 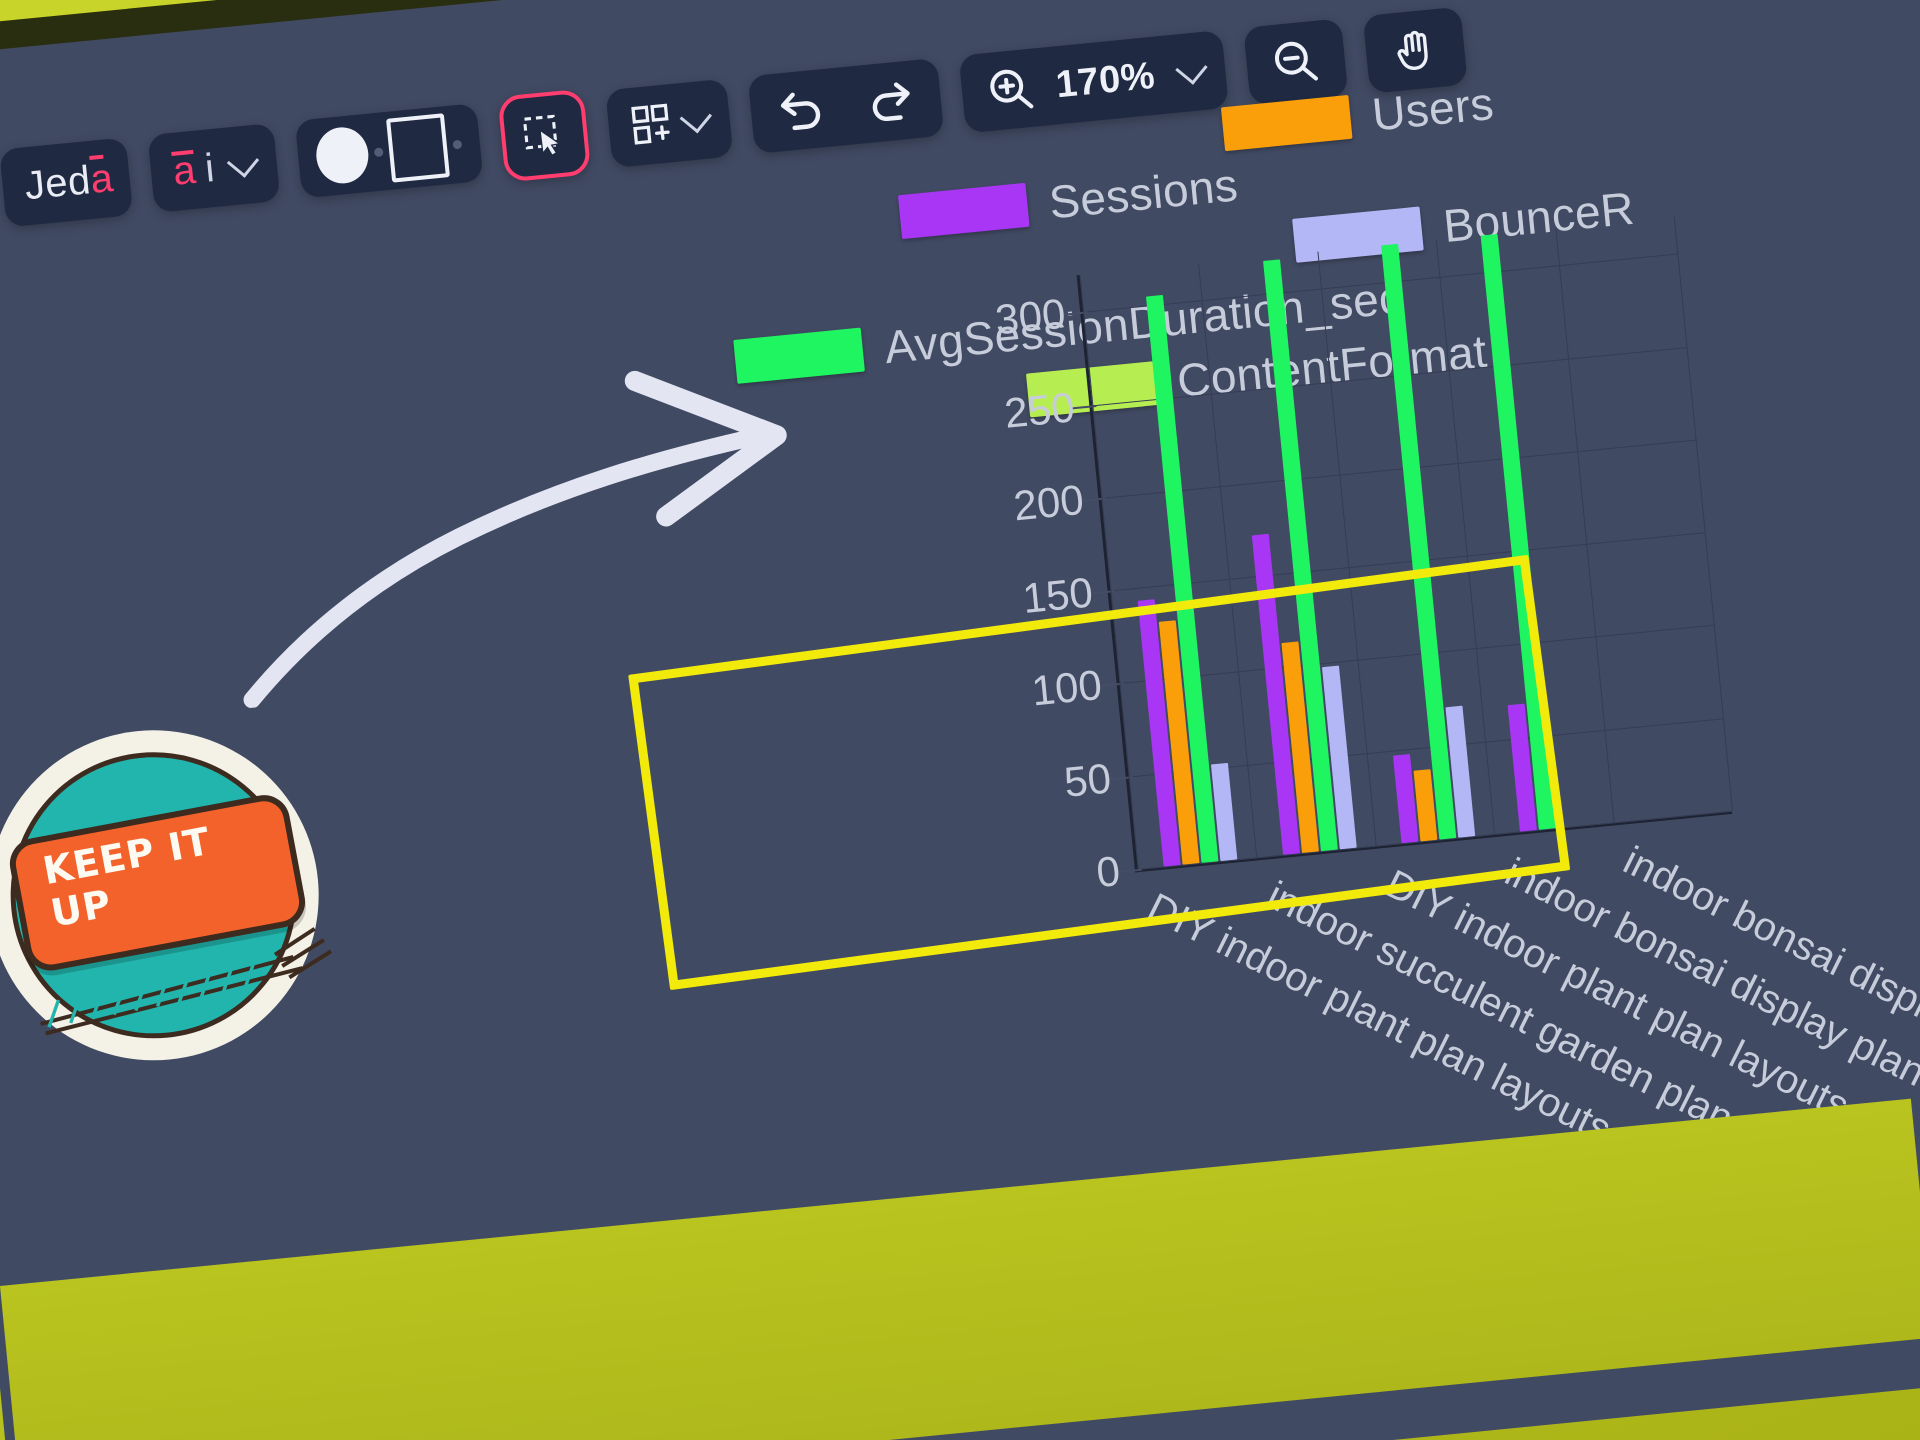 What do you see at coordinates (1432, 108) in the screenshot?
I see `legend-label: Users` at bounding box center [1432, 108].